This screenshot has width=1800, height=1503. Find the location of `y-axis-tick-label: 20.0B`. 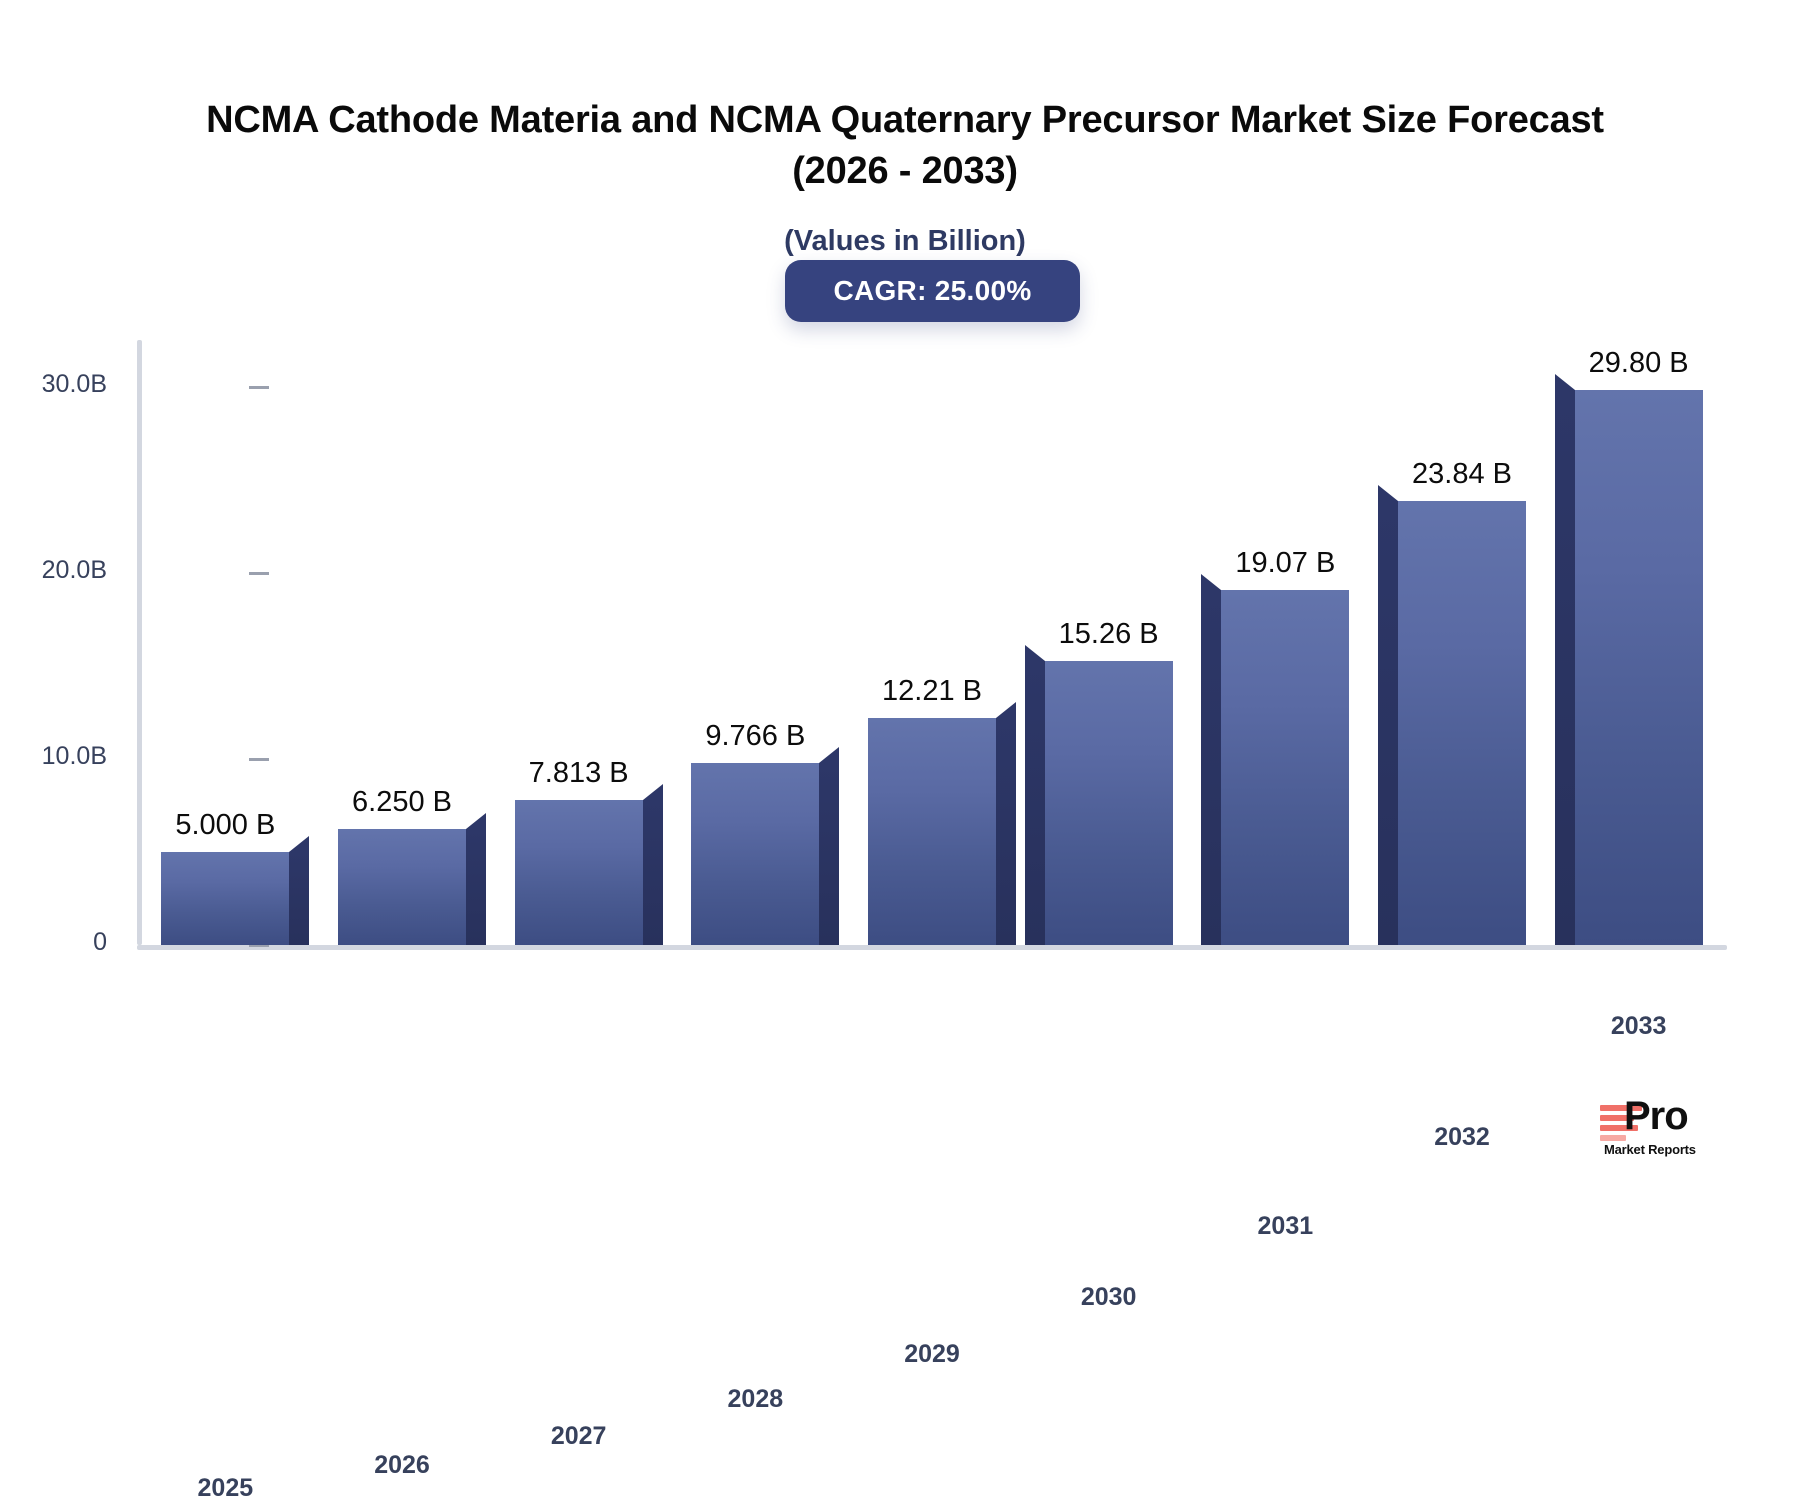

y-axis-tick-label: 20.0B is located at coordinates (74, 569).